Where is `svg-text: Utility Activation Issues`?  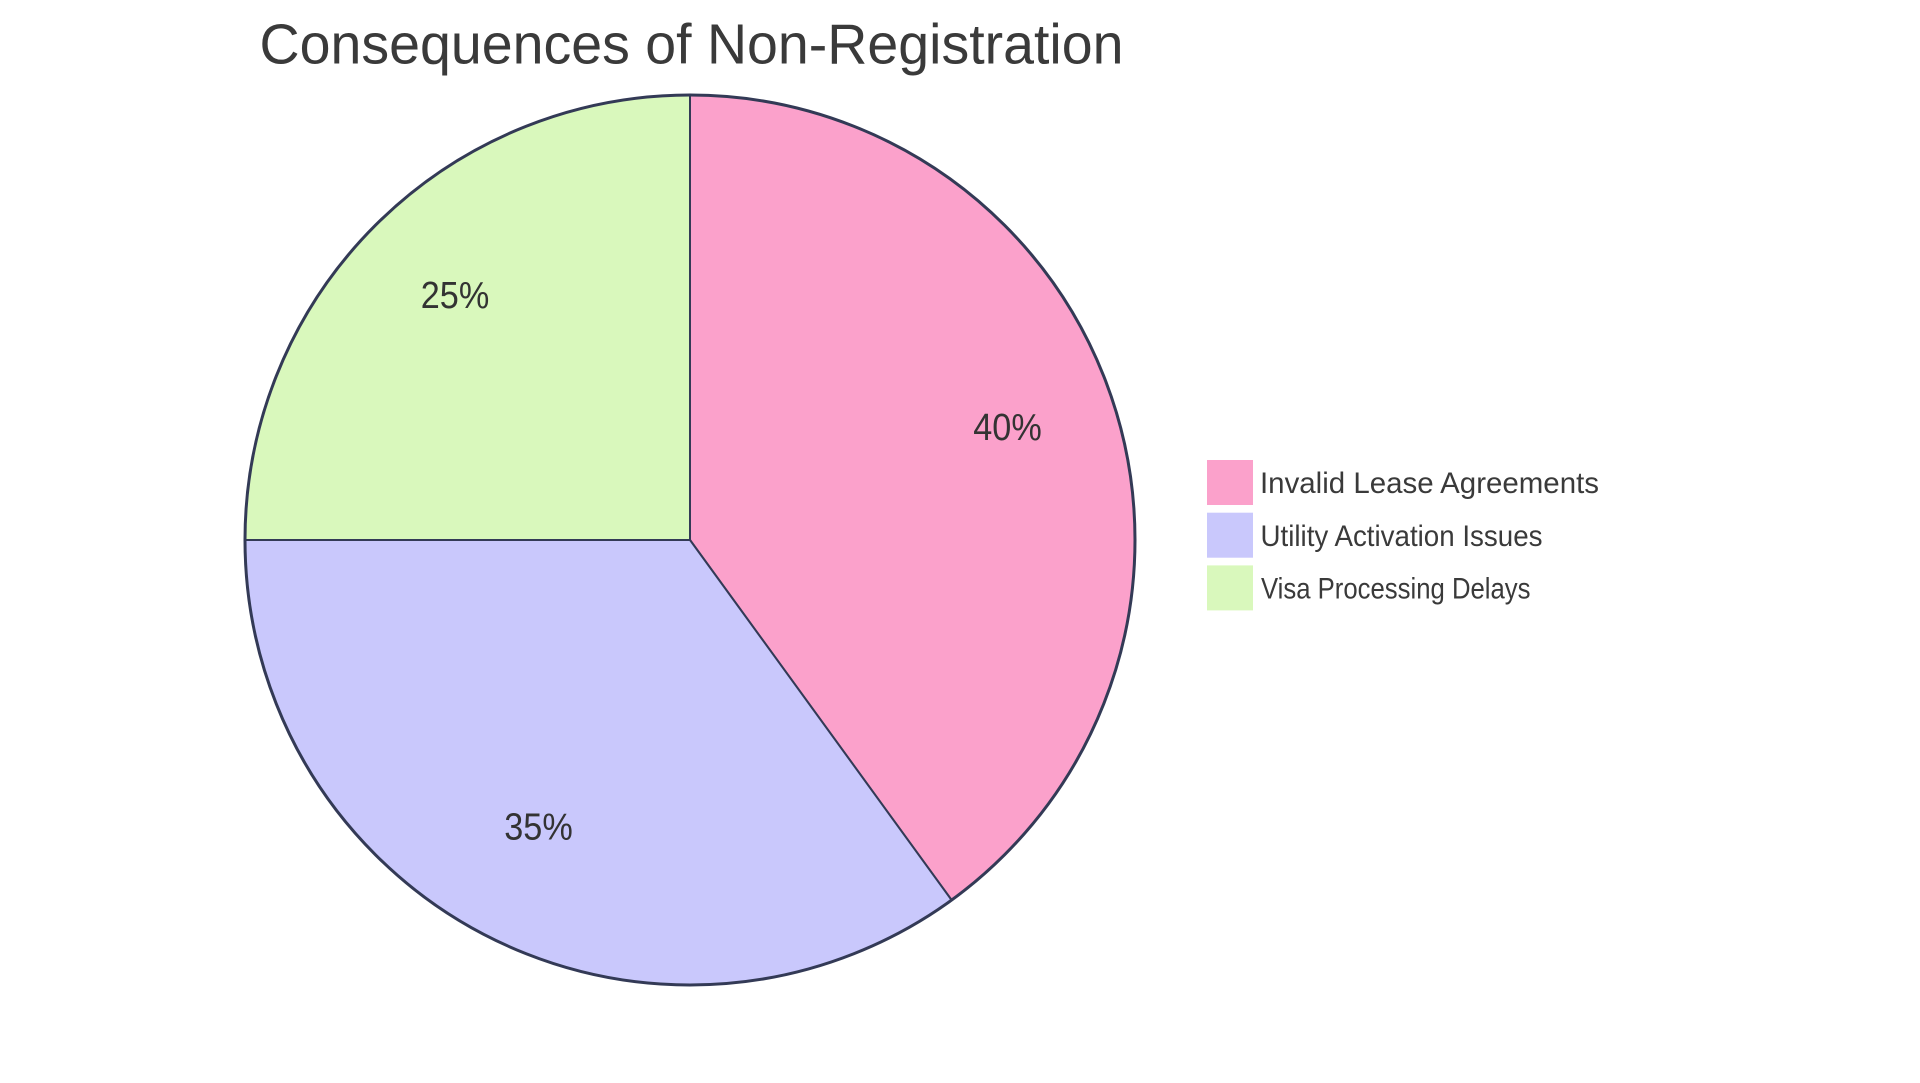
svg-text: Utility Activation Issues is located at coordinates (1402, 536).